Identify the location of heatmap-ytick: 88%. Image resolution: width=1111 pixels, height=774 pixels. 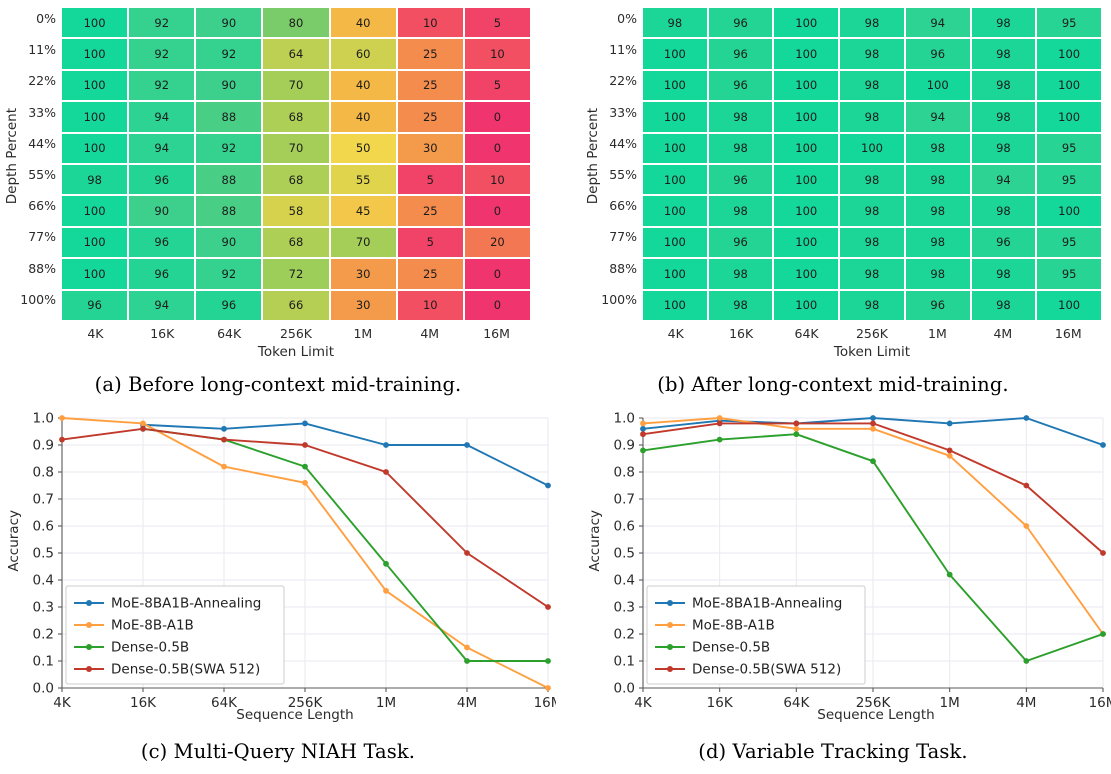
(42, 268).